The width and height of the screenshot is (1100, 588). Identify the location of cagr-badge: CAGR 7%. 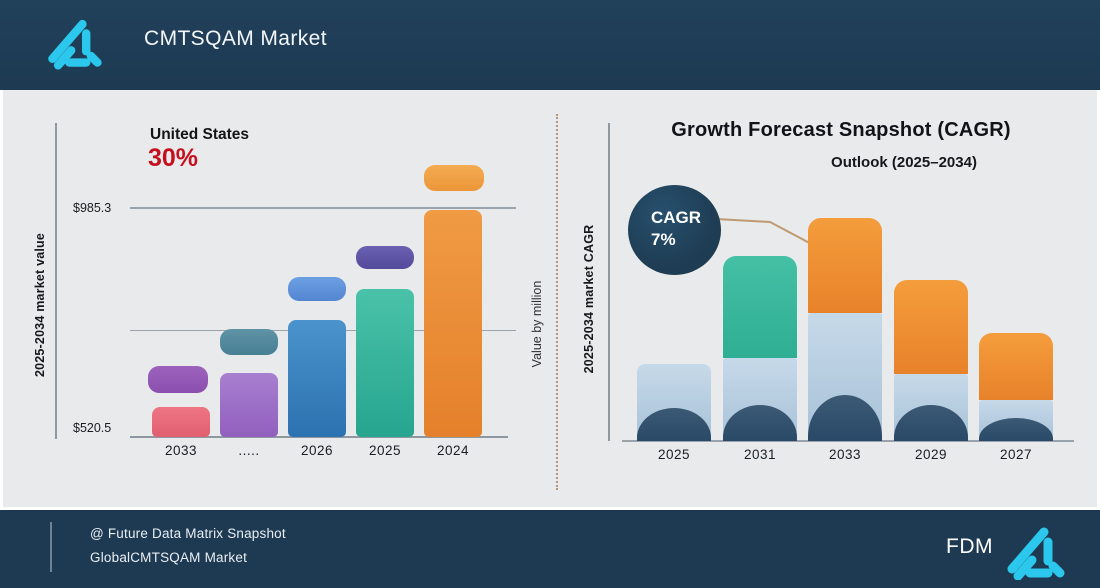
(674, 230).